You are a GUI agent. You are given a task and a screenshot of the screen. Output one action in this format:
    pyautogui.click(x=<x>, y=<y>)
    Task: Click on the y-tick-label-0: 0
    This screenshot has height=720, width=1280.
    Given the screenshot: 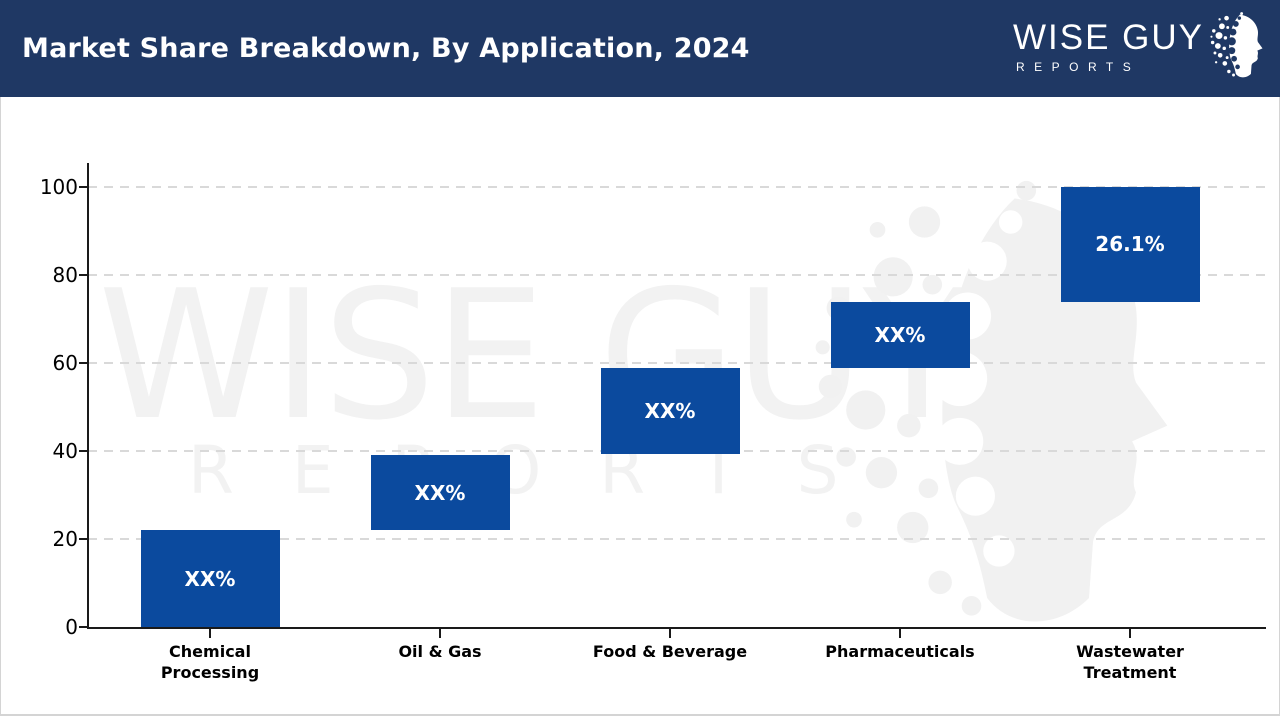 What is the action you would take?
    pyautogui.click(x=71, y=627)
    